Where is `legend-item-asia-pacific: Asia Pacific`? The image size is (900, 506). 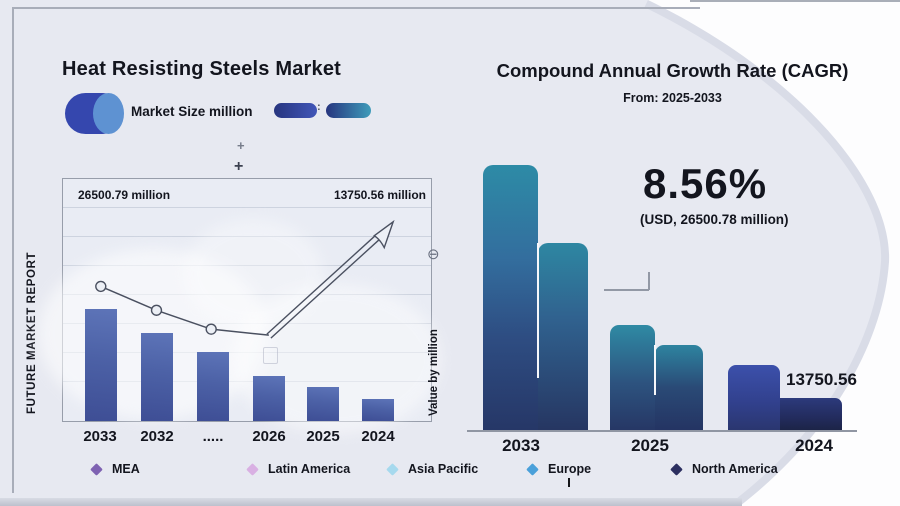 legend-item-asia-pacific: Asia Pacific is located at coordinates (432, 469).